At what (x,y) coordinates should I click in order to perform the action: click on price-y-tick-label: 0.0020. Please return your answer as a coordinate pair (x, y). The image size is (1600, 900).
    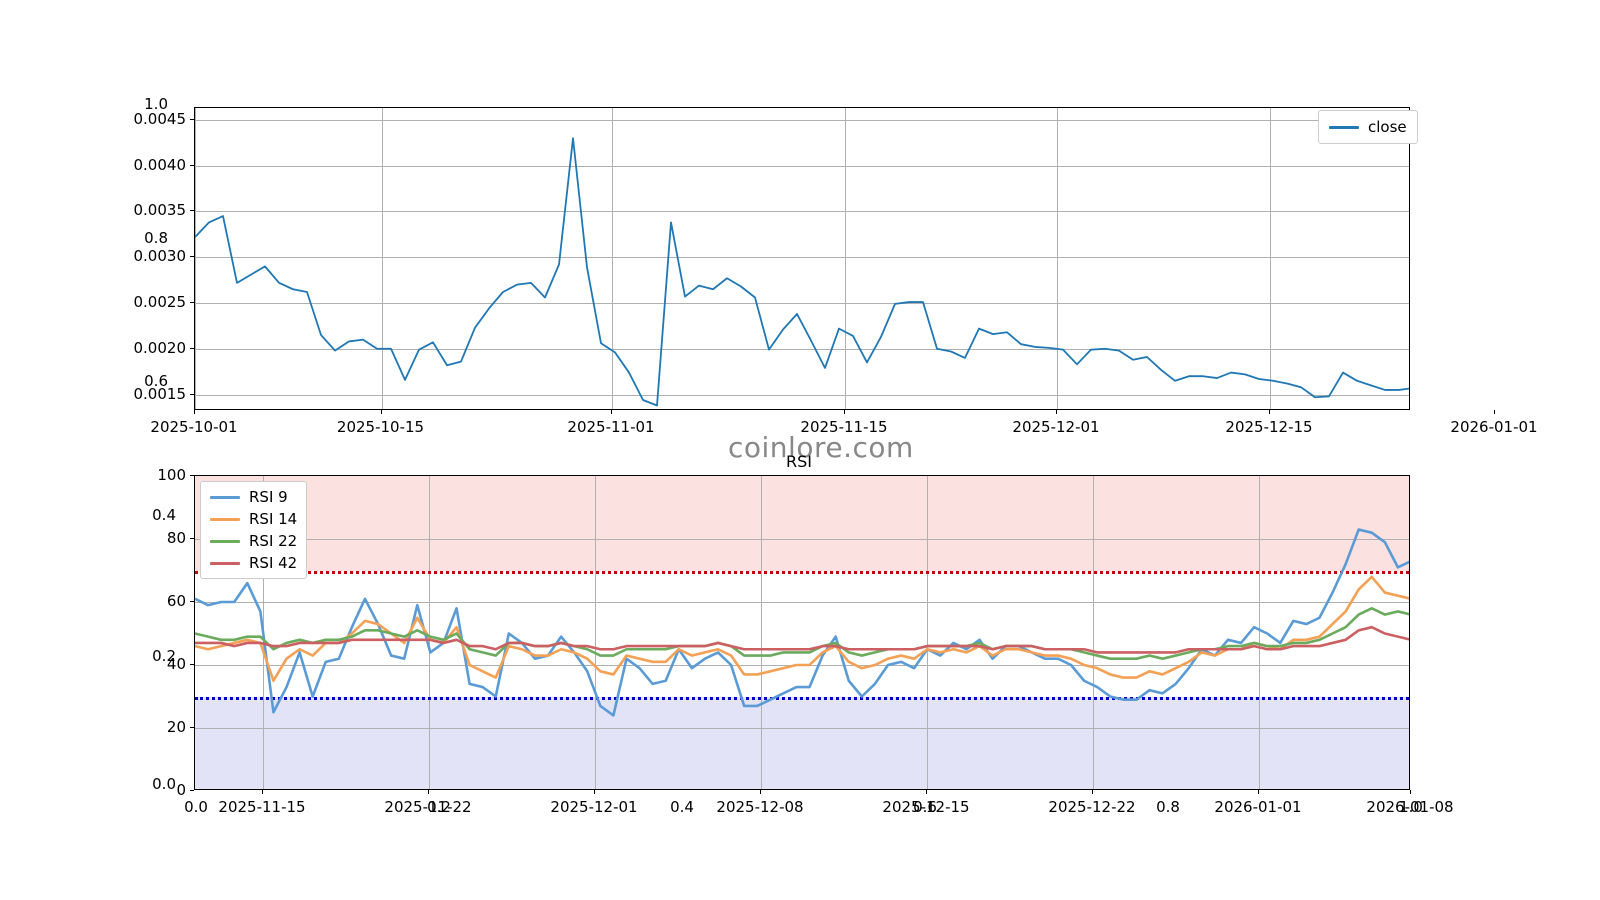
    Looking at the image, I should click on (160, 347).